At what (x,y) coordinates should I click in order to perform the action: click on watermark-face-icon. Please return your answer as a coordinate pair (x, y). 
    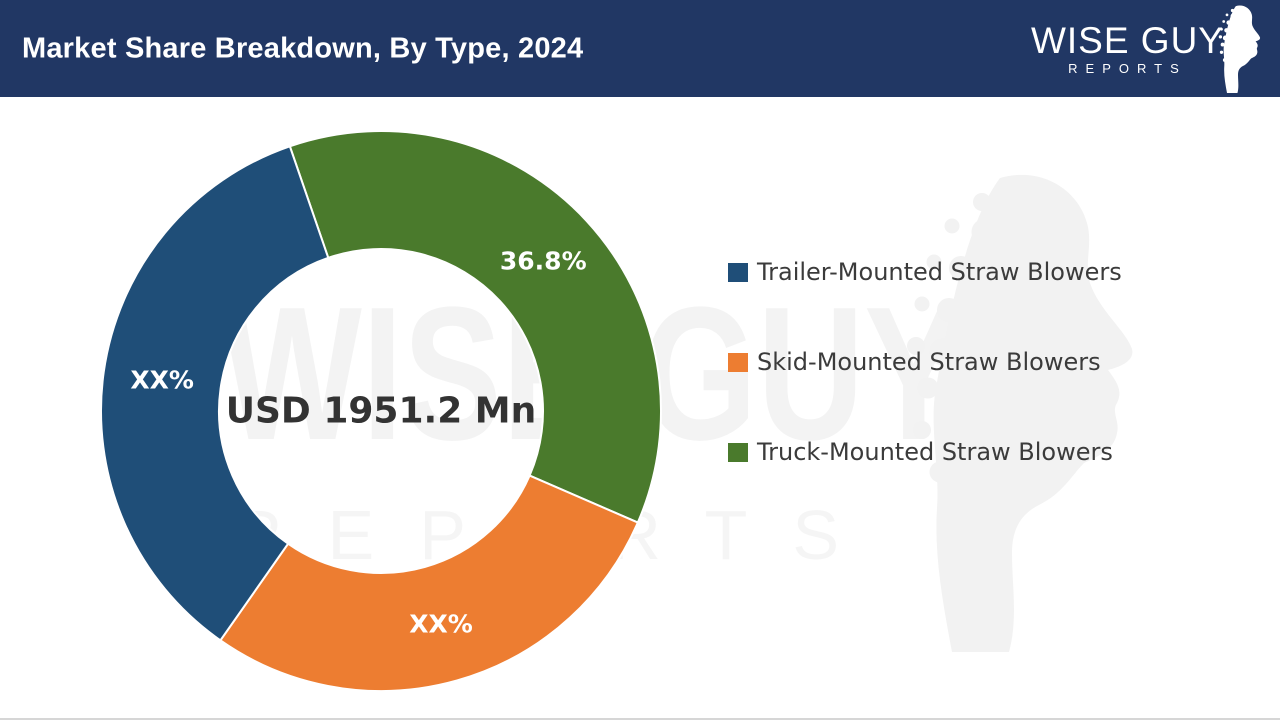
    Looking at the image, I should click on (1020, 413).